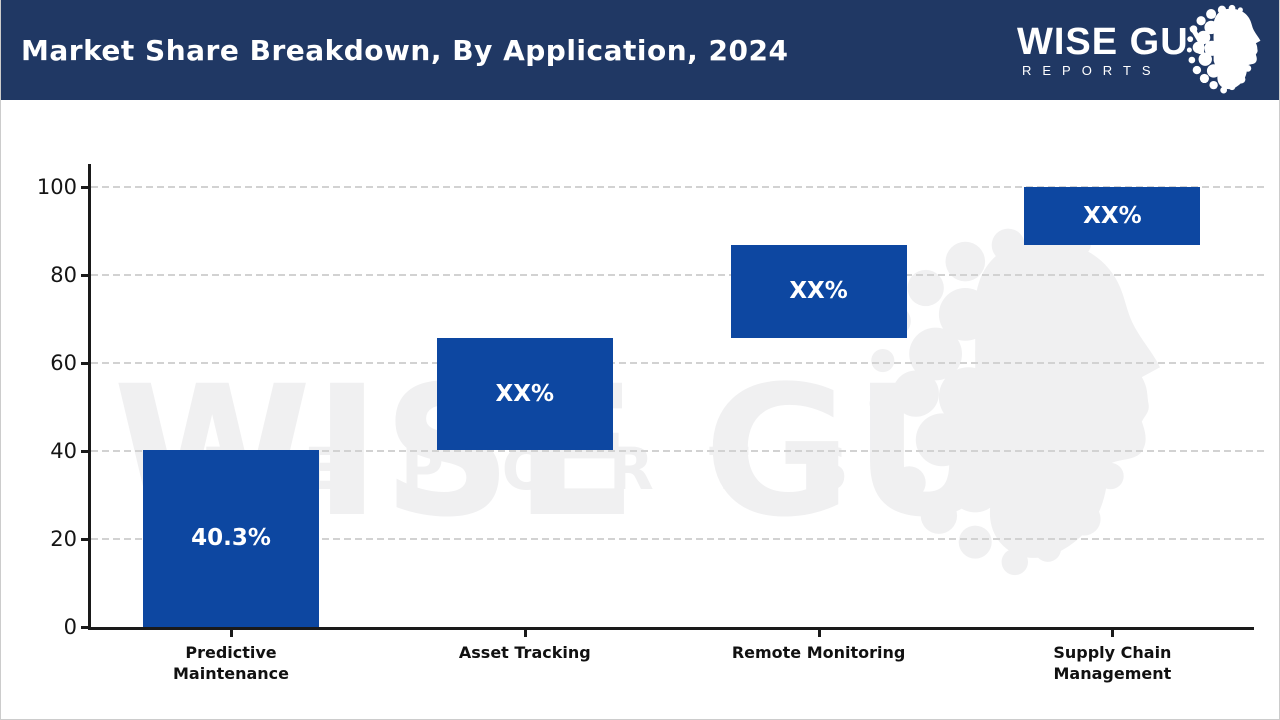  Describe the element at coordinates (1112, 673) in the screenshot. I see `x-category-line: Management` at that location.